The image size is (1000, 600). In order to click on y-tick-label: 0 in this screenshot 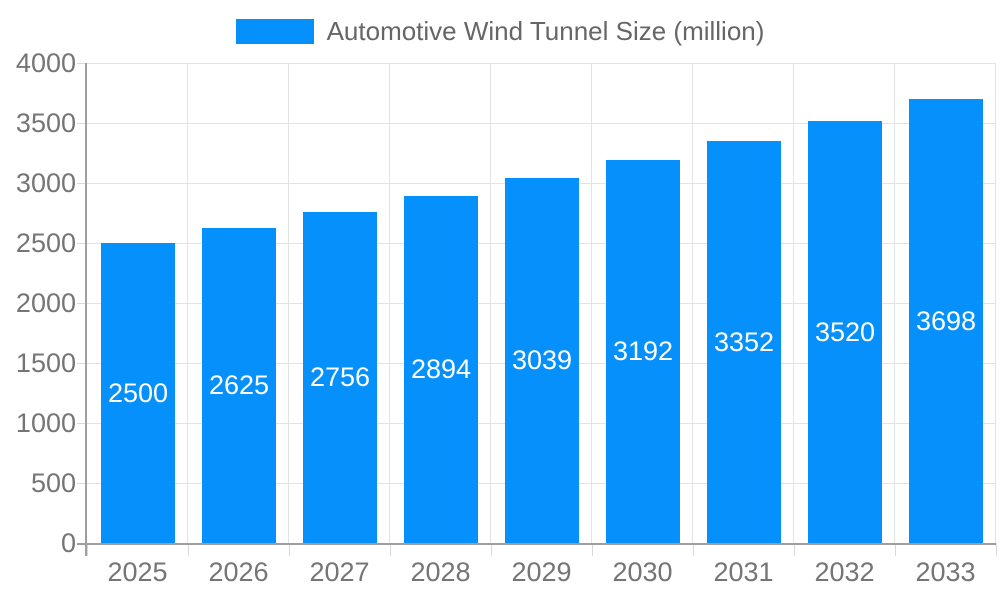, I will do `click(68, 543)`.